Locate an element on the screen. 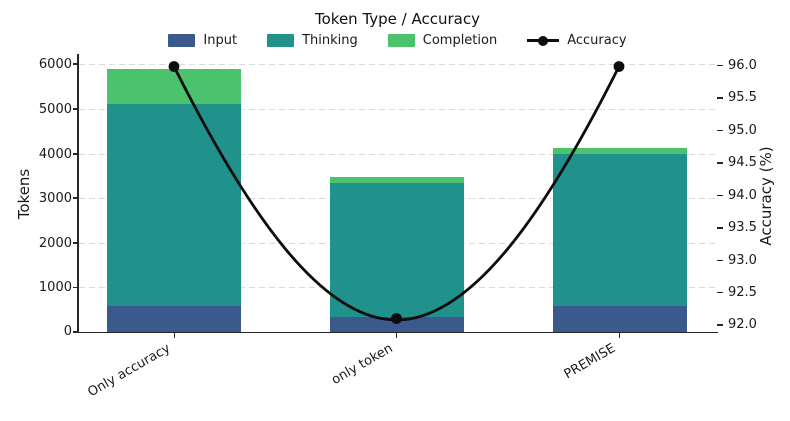  right-tick-92.0 is located at coordinates (720, 325).